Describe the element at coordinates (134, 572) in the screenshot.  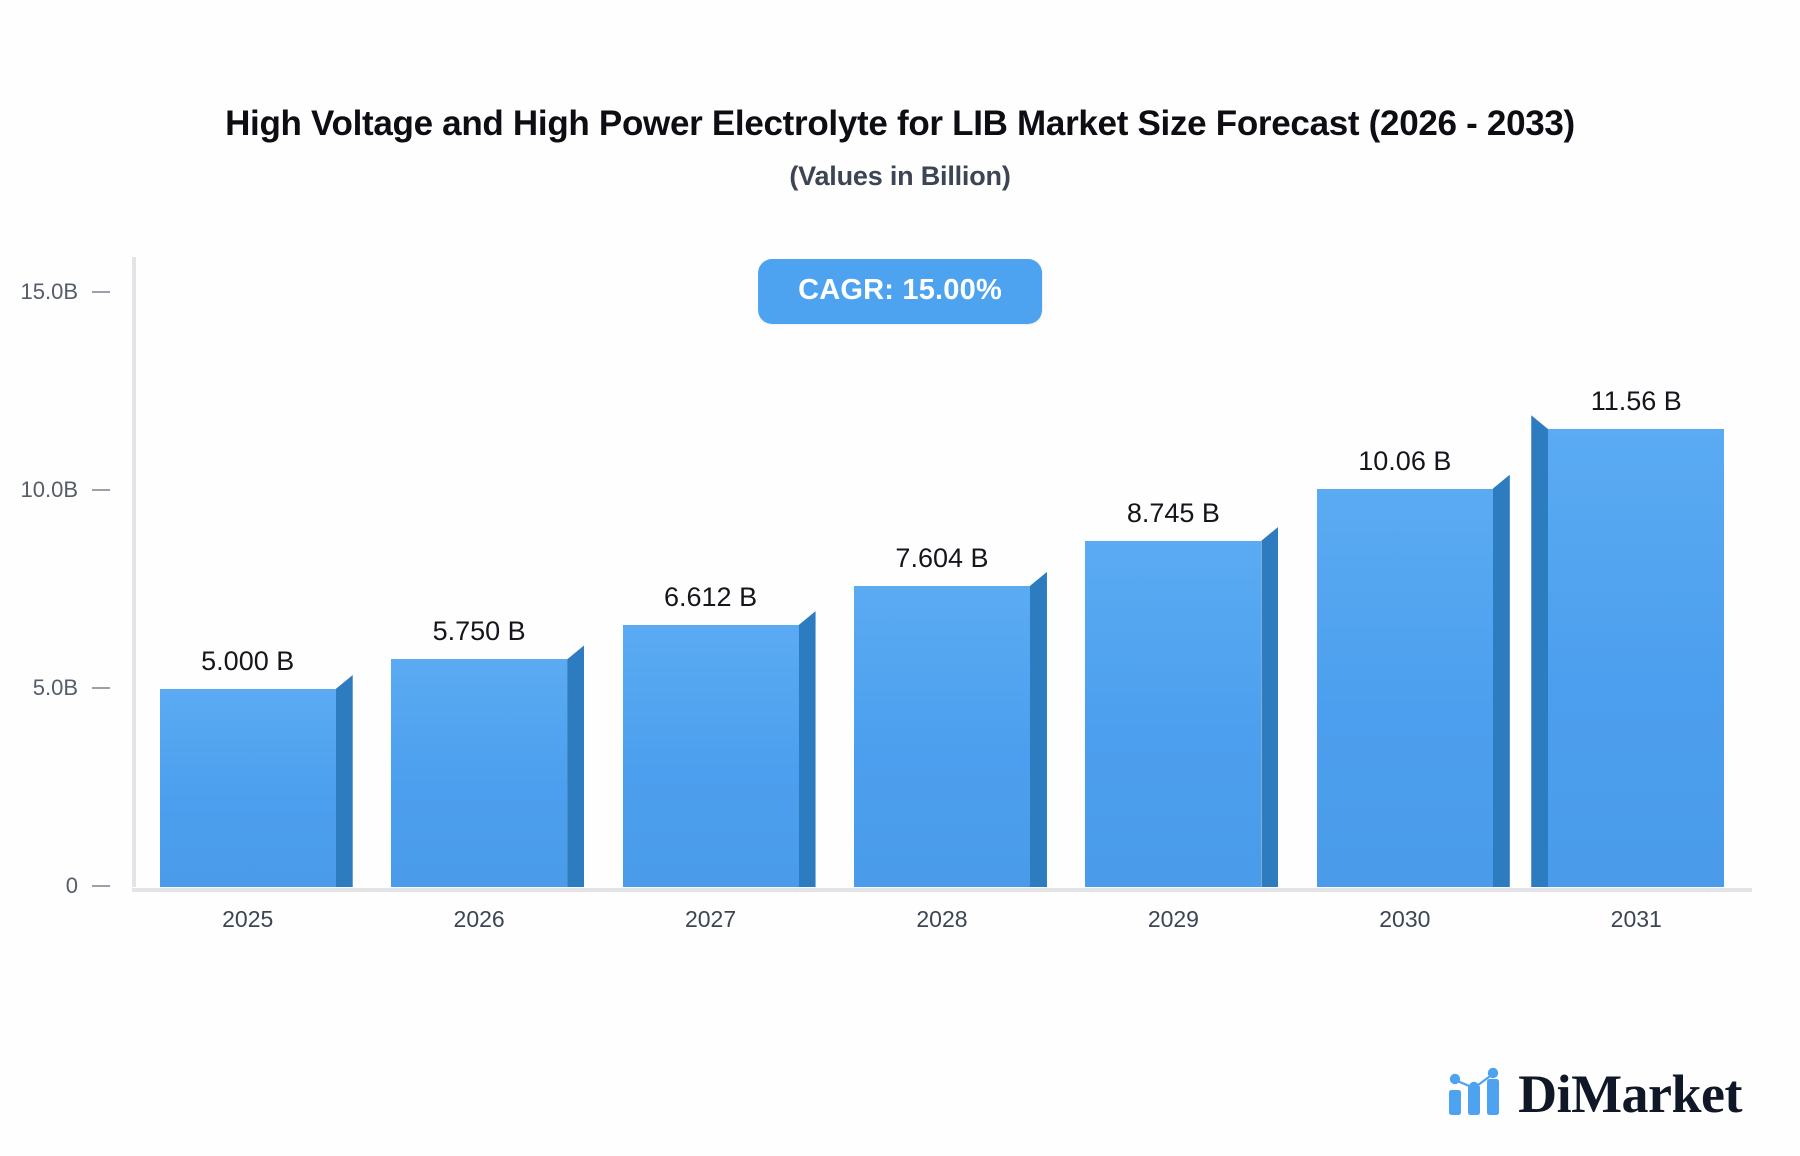
I see `y-axis-line` at that location.